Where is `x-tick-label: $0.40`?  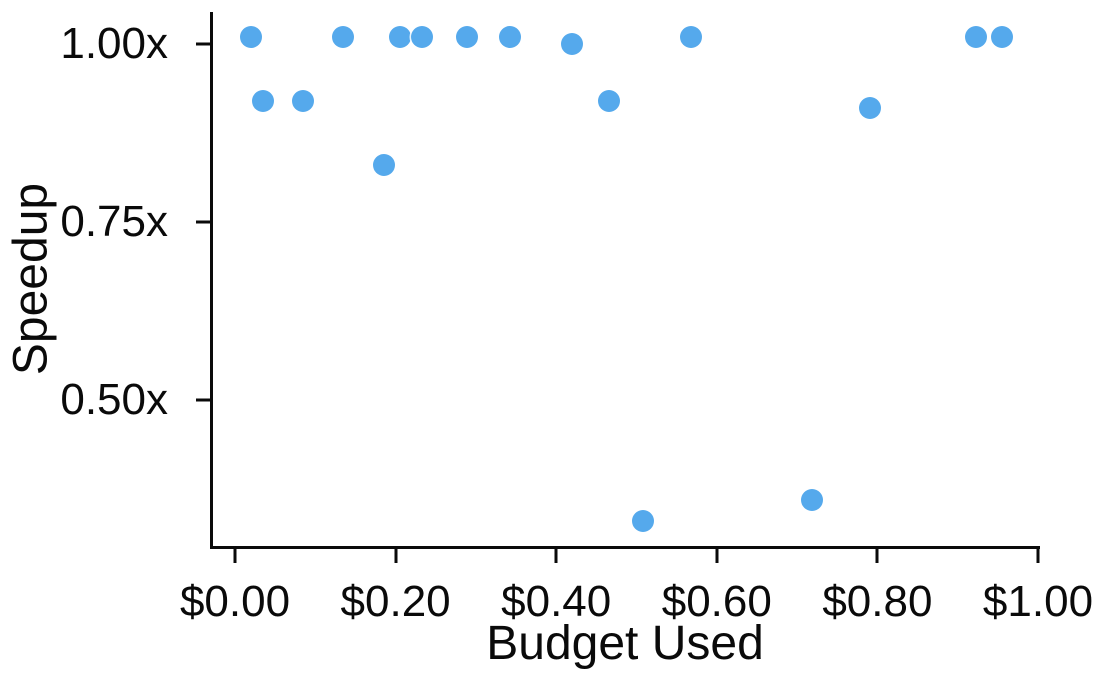 x-tick-label: $0.40 is located at coordinates (556, 601).